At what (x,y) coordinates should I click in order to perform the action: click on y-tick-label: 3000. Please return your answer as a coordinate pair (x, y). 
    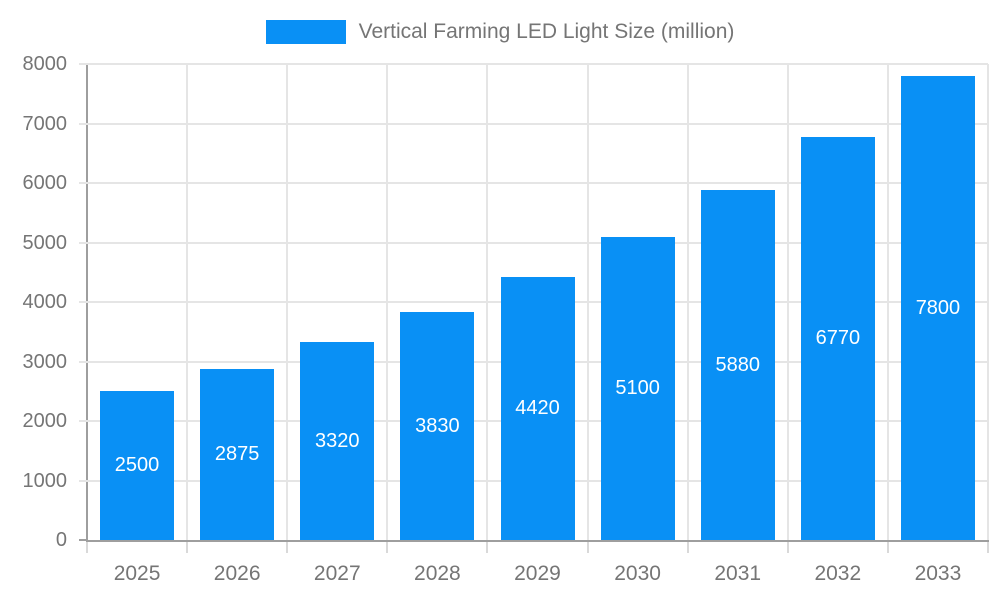
    Looking at the image, I should click on (45, 361).